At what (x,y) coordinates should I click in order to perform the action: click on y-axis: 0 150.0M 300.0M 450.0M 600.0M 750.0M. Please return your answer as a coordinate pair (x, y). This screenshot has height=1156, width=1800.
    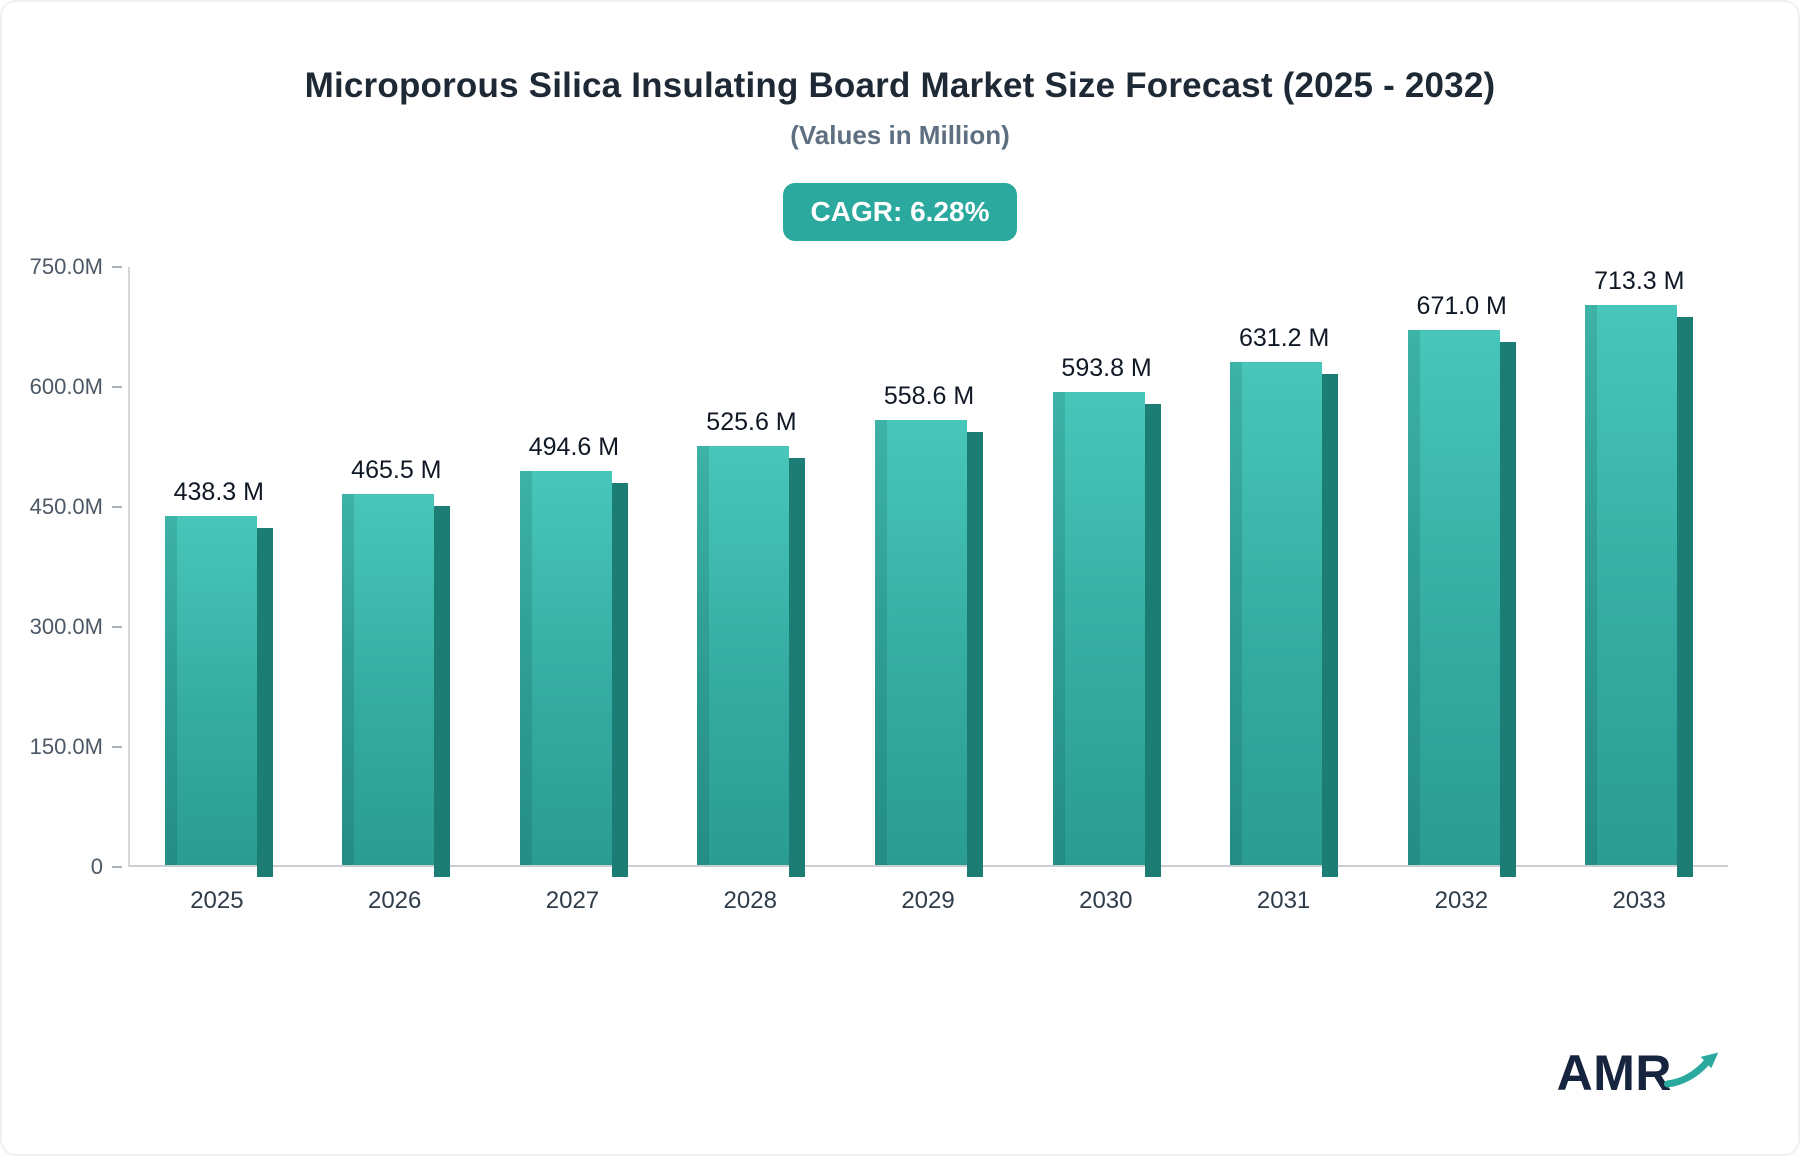
    Looking at the image, I should click on (73, 566).